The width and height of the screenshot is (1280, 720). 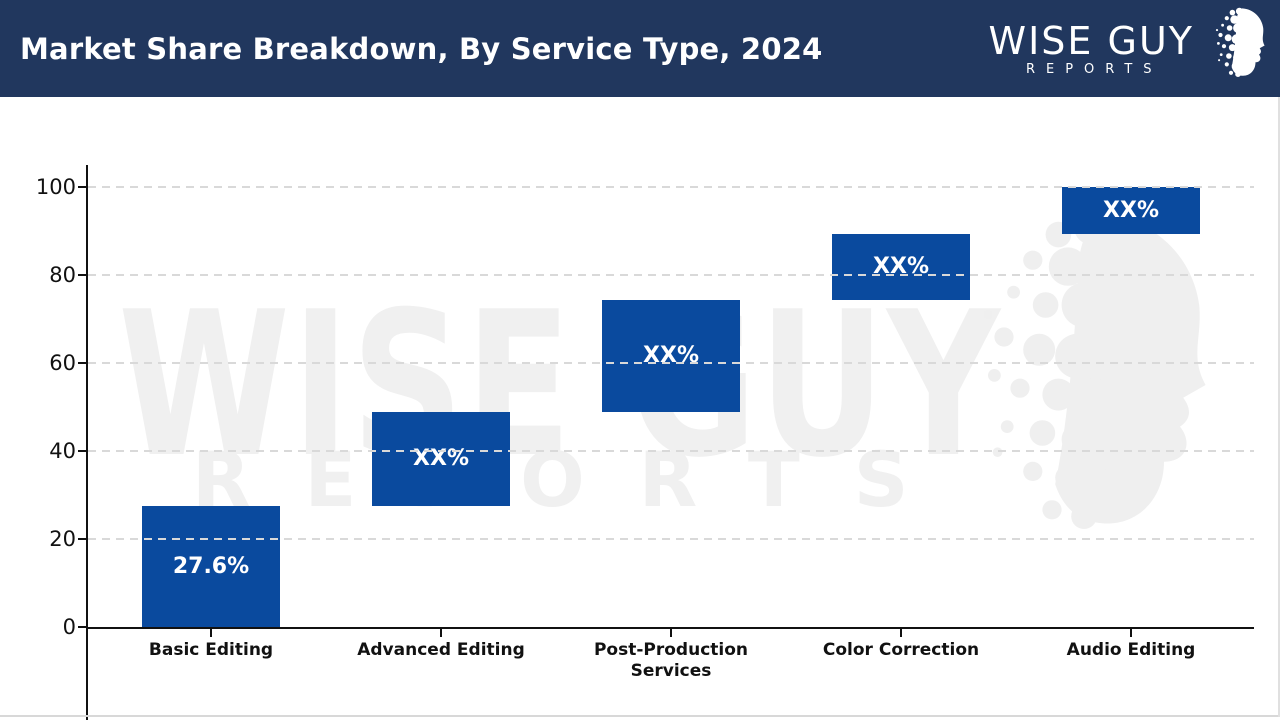 What do you see at coordinates (62, 363) in the screenshot?
I see `y-tick-label: 60` at bounding box center [62, 363].